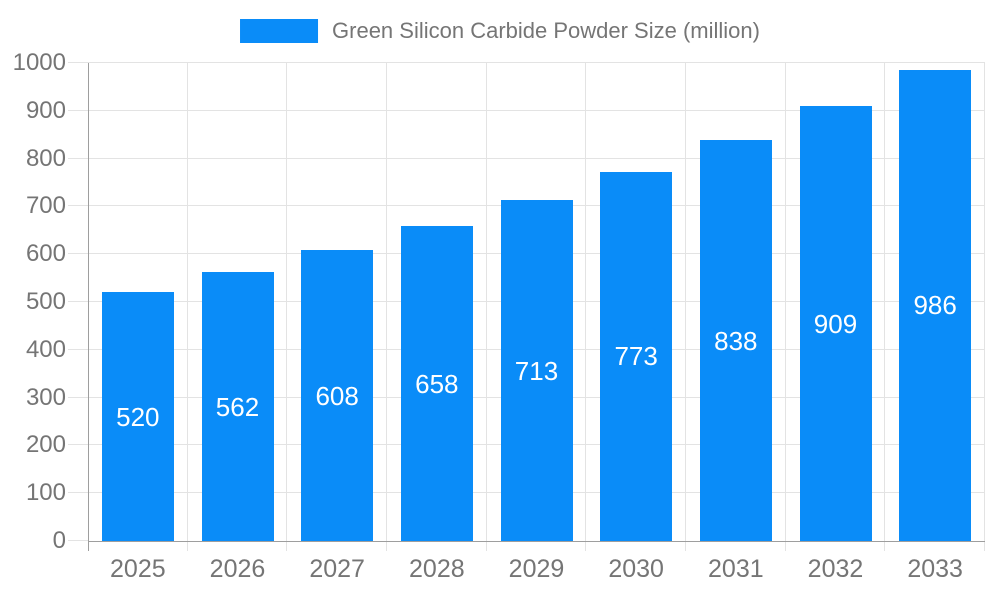 This screenshot has width=1000, height=600. Describe the element at coordinates (45, 158) in the screenshot. I see `y-tick-label: 800` at that location.